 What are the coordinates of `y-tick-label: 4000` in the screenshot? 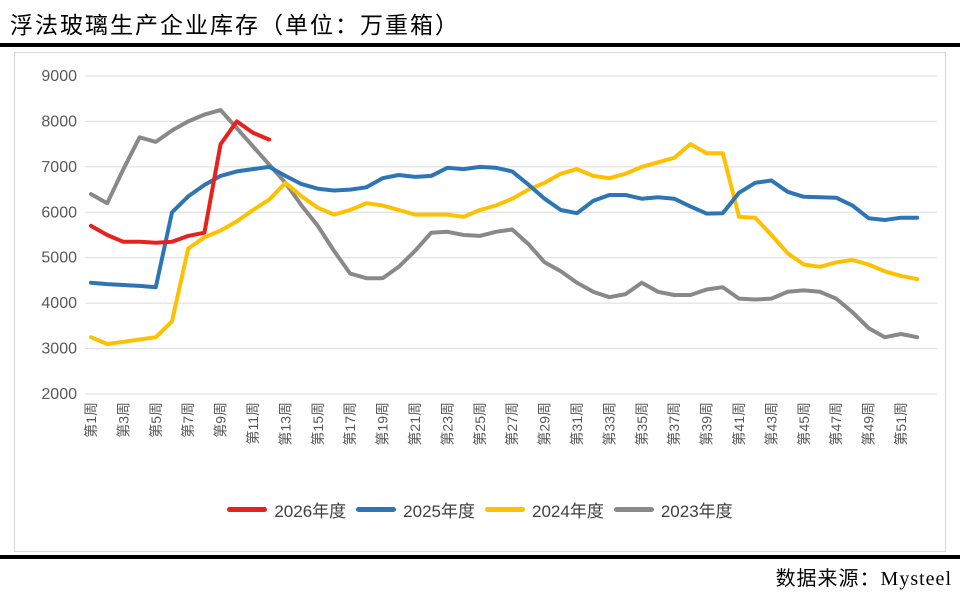 It's located at (59, 303).